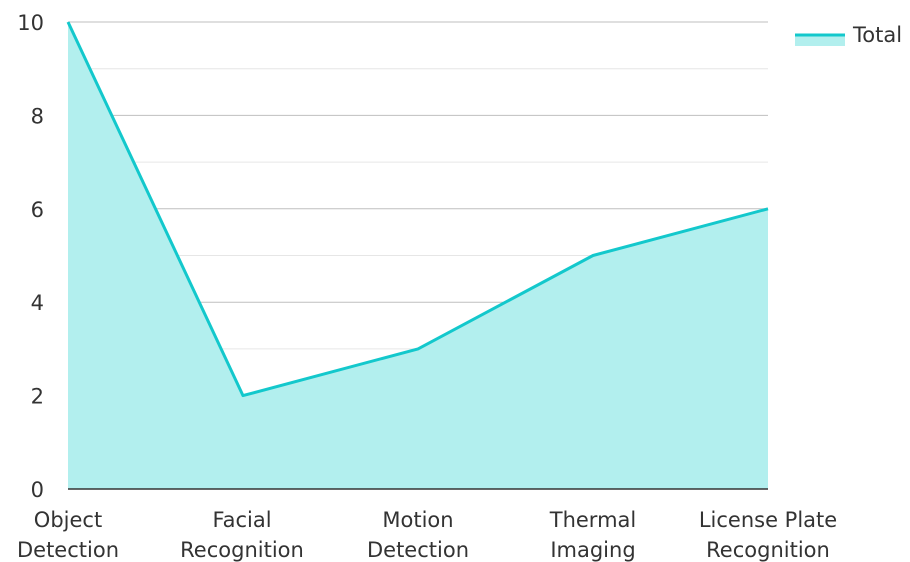 This screenshot has width=910, height=562. What do you see at coordinates (848, 35) in the screenshot?
I see `legend: Total` at bounding box center [848, 35].